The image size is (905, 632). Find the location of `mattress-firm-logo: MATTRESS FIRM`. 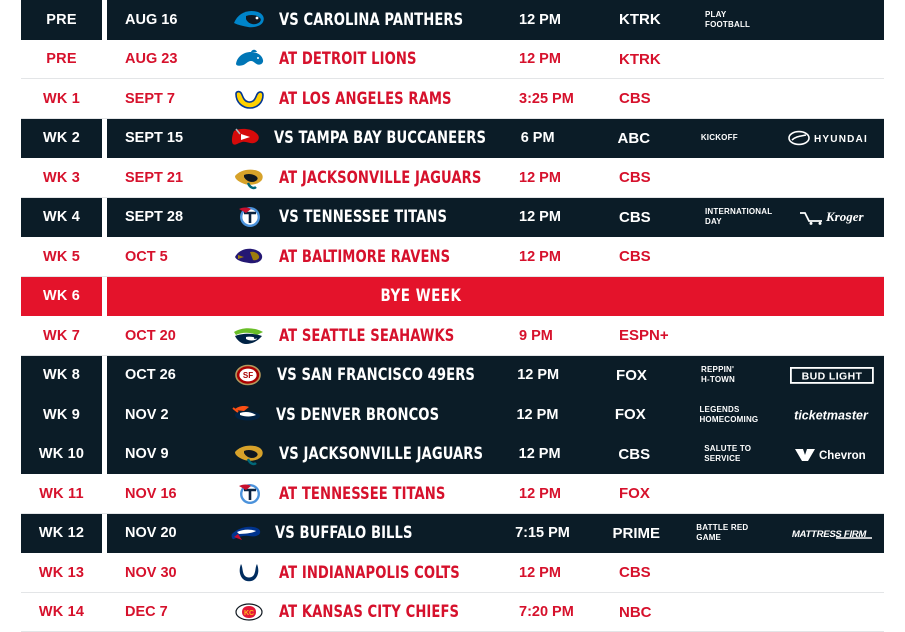

mattress-firm-logo: MATTRESS FIRM is located at coordinates (834, 533).